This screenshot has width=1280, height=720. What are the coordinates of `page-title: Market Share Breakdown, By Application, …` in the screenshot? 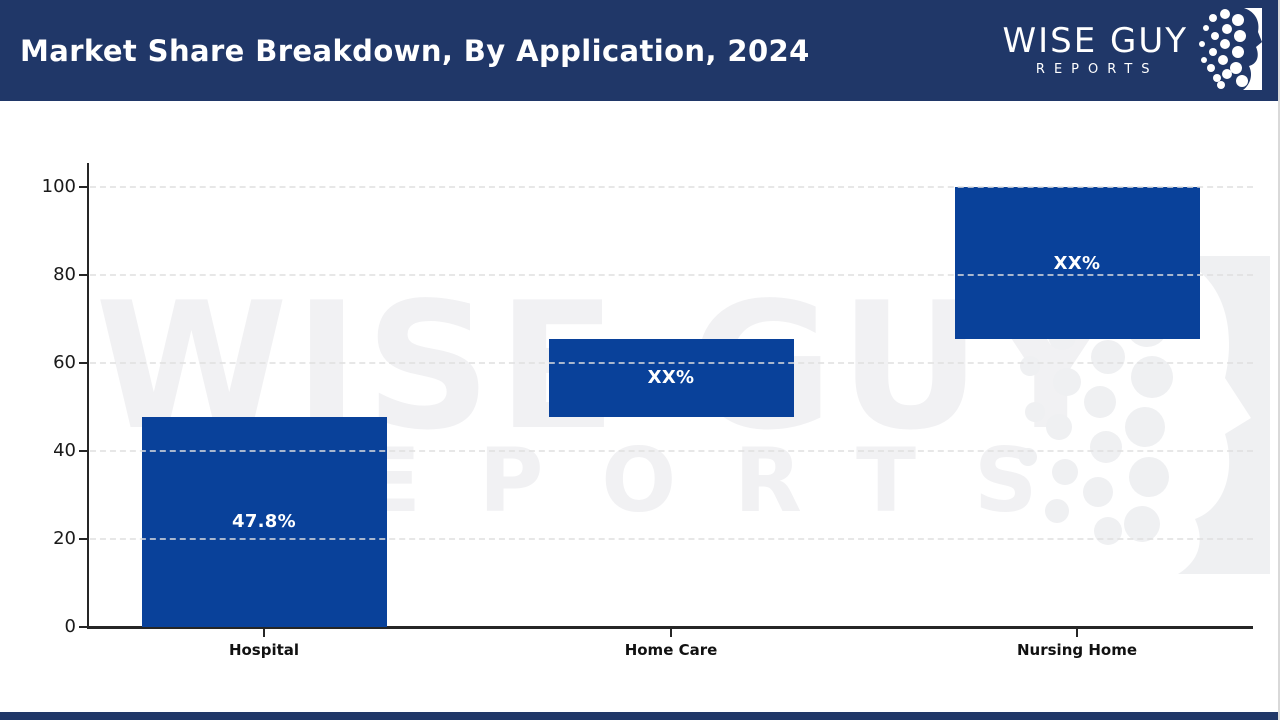 It's located at (415, 50).